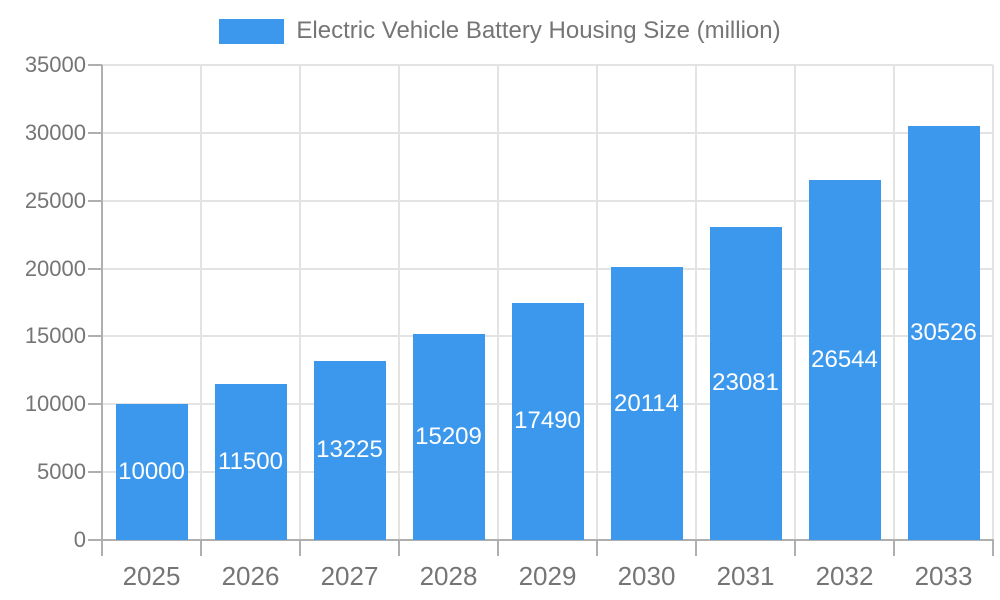 This screenshot has width=1000, height=600. I want to click on bar-value-label: 30526, so click(943, 332).